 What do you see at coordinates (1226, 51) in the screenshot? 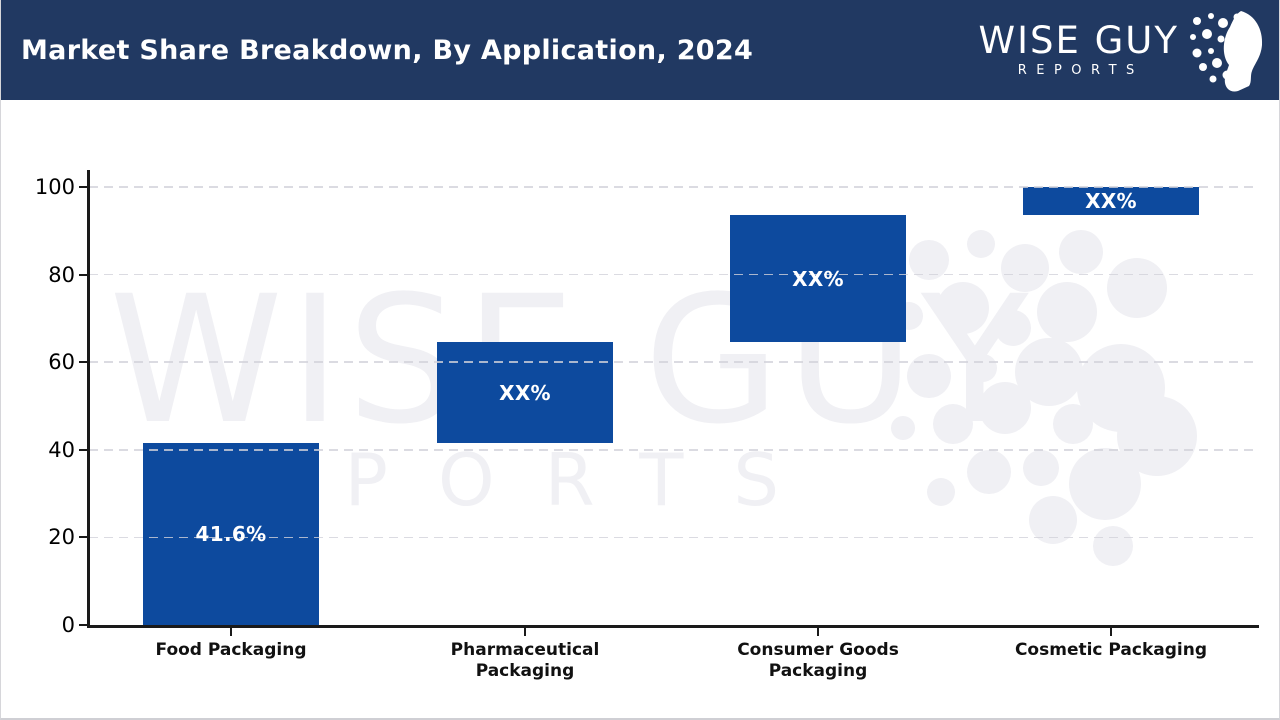
I see `logo-face-icon` at bounding box center [1226, 51].